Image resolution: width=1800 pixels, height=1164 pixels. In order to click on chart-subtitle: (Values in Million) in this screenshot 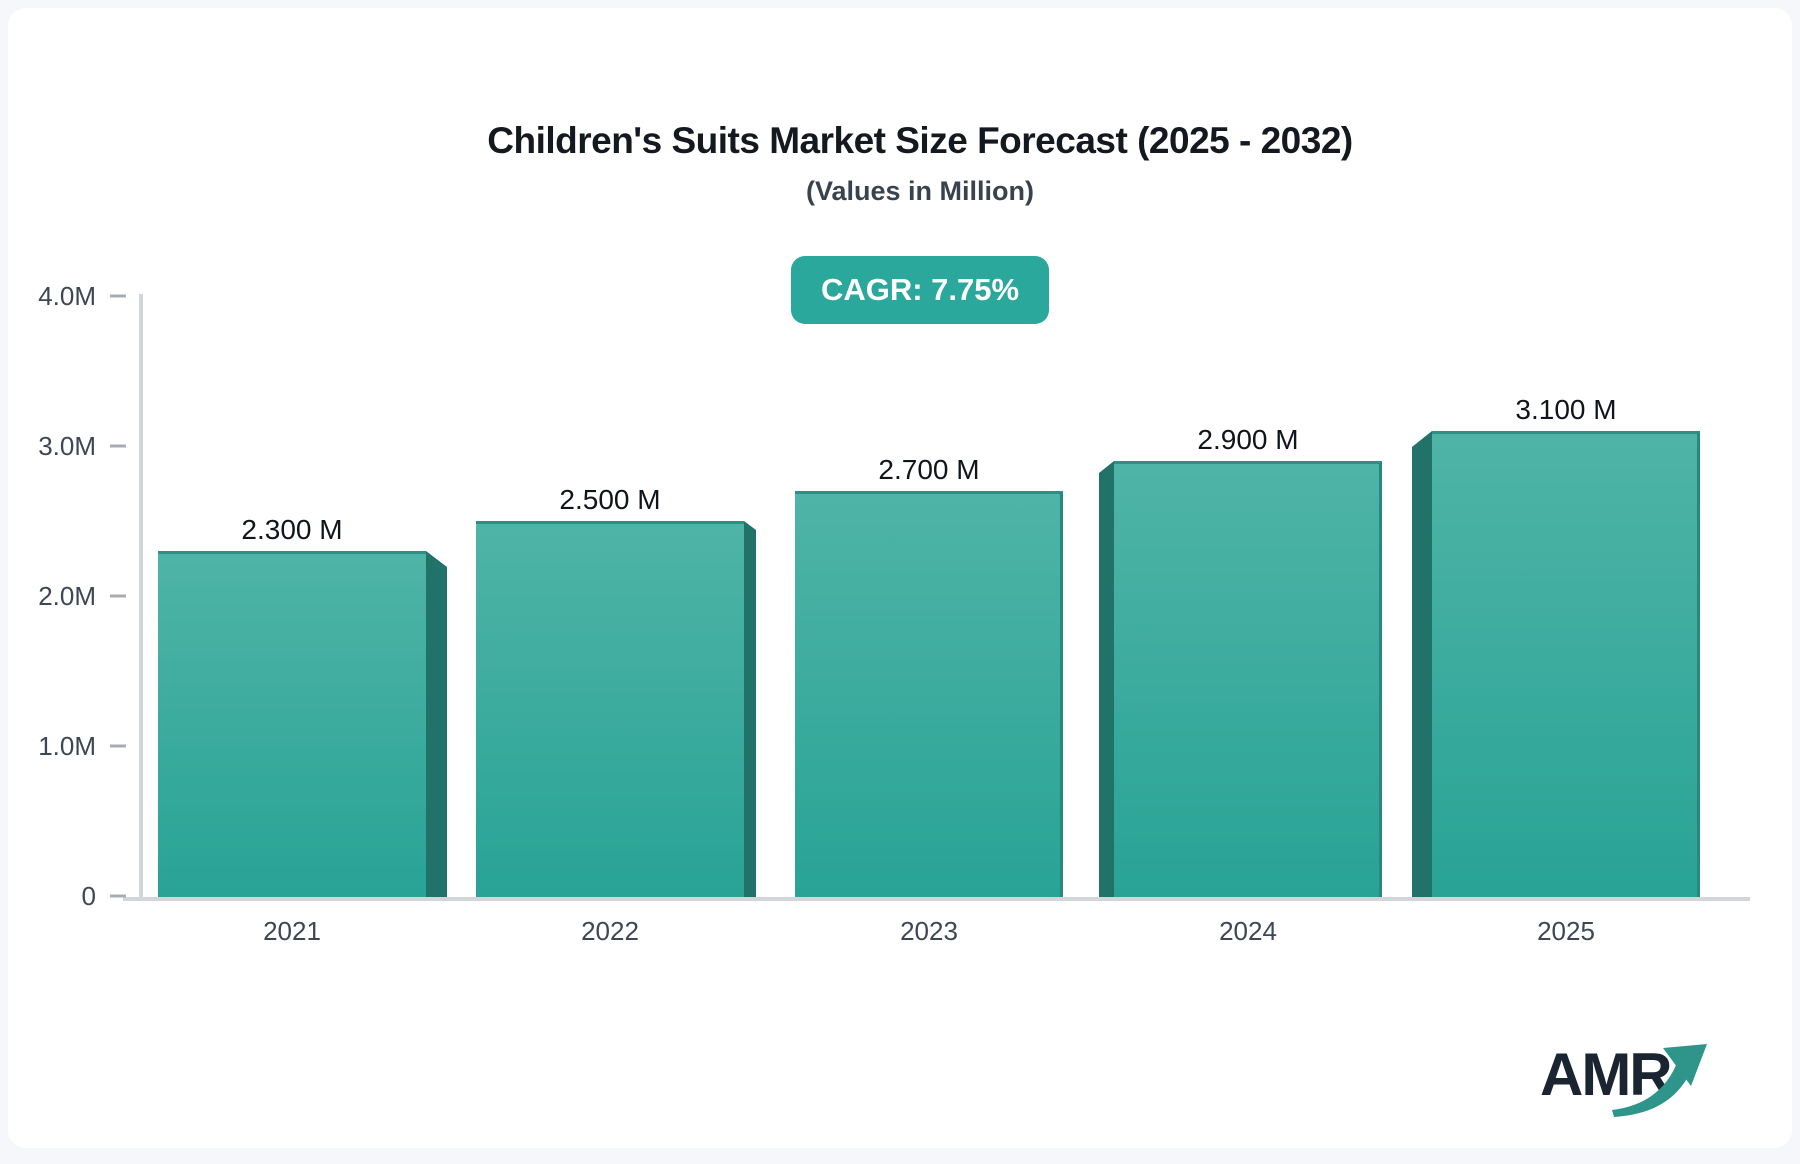, I will do `click(920, 191)`.